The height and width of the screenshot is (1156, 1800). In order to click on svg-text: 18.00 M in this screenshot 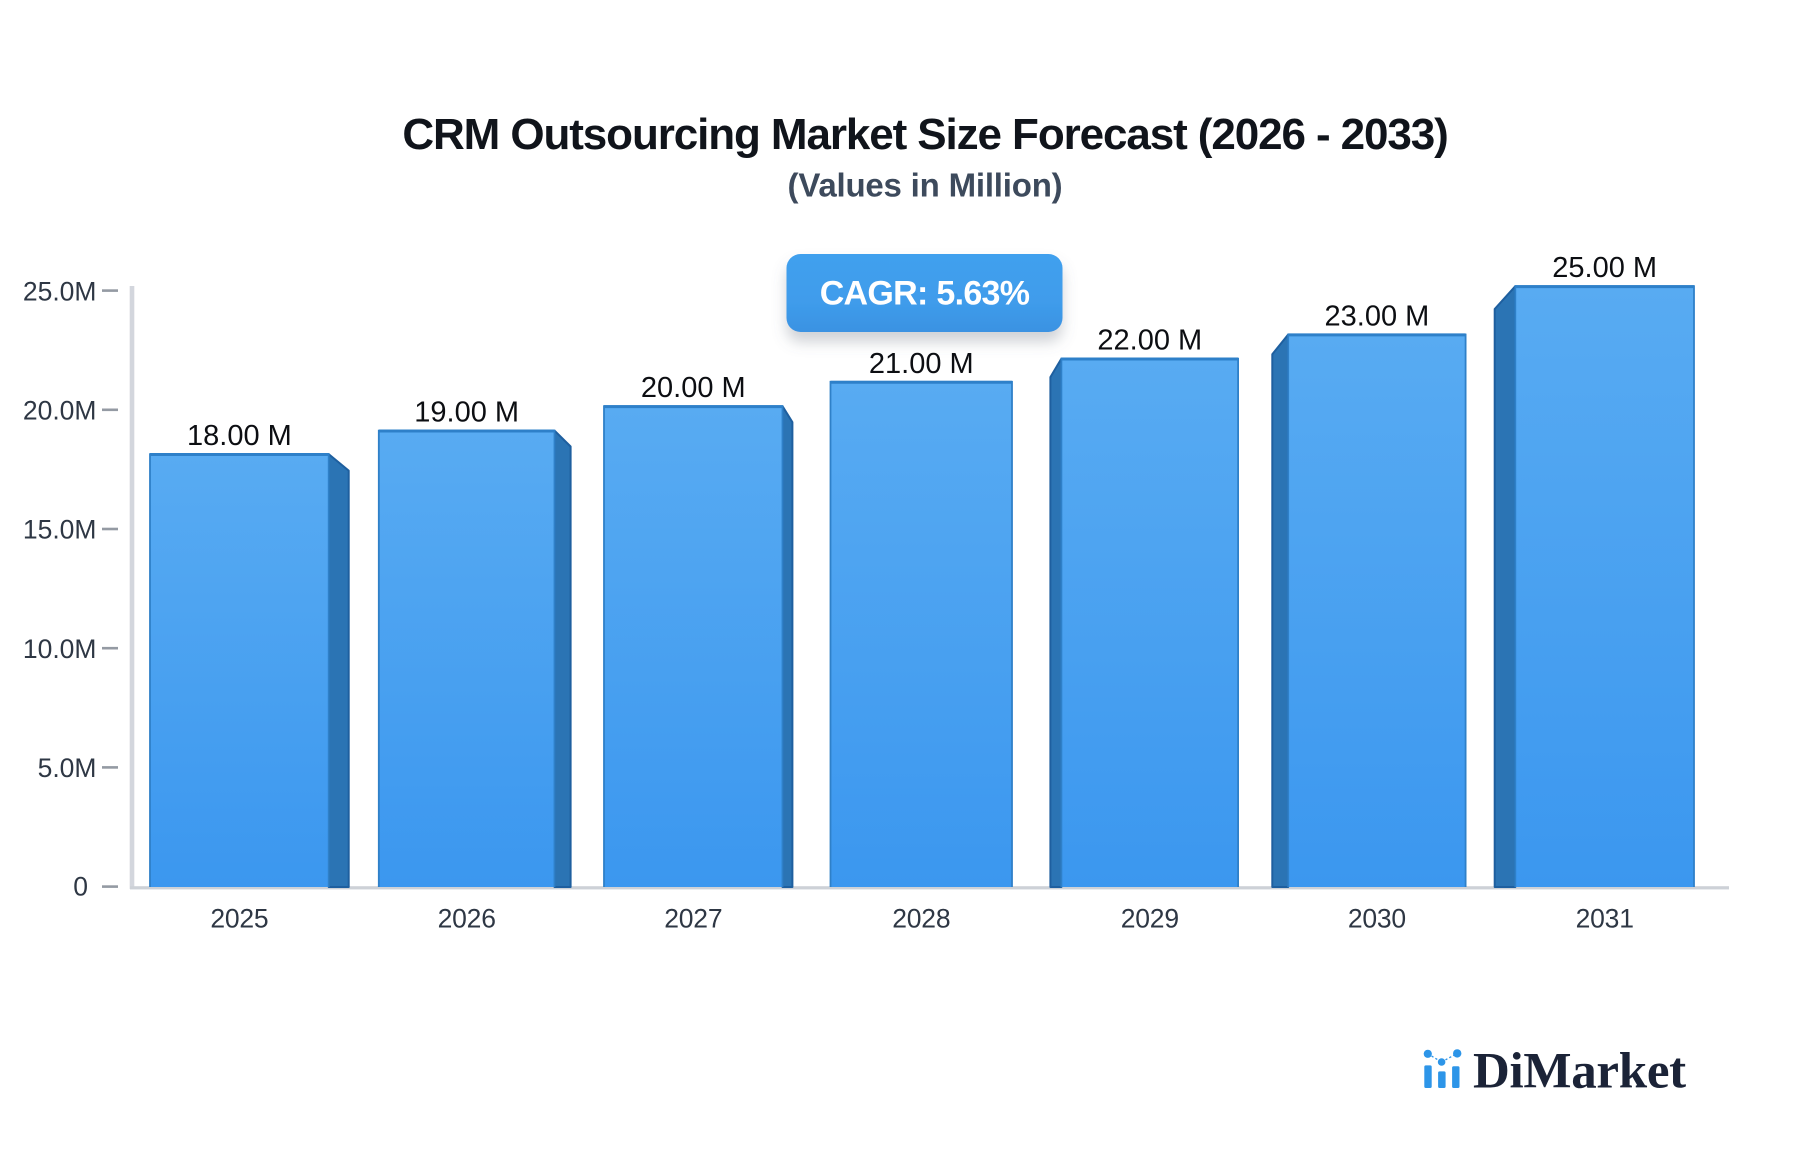, I will do `click(239, 436)`.